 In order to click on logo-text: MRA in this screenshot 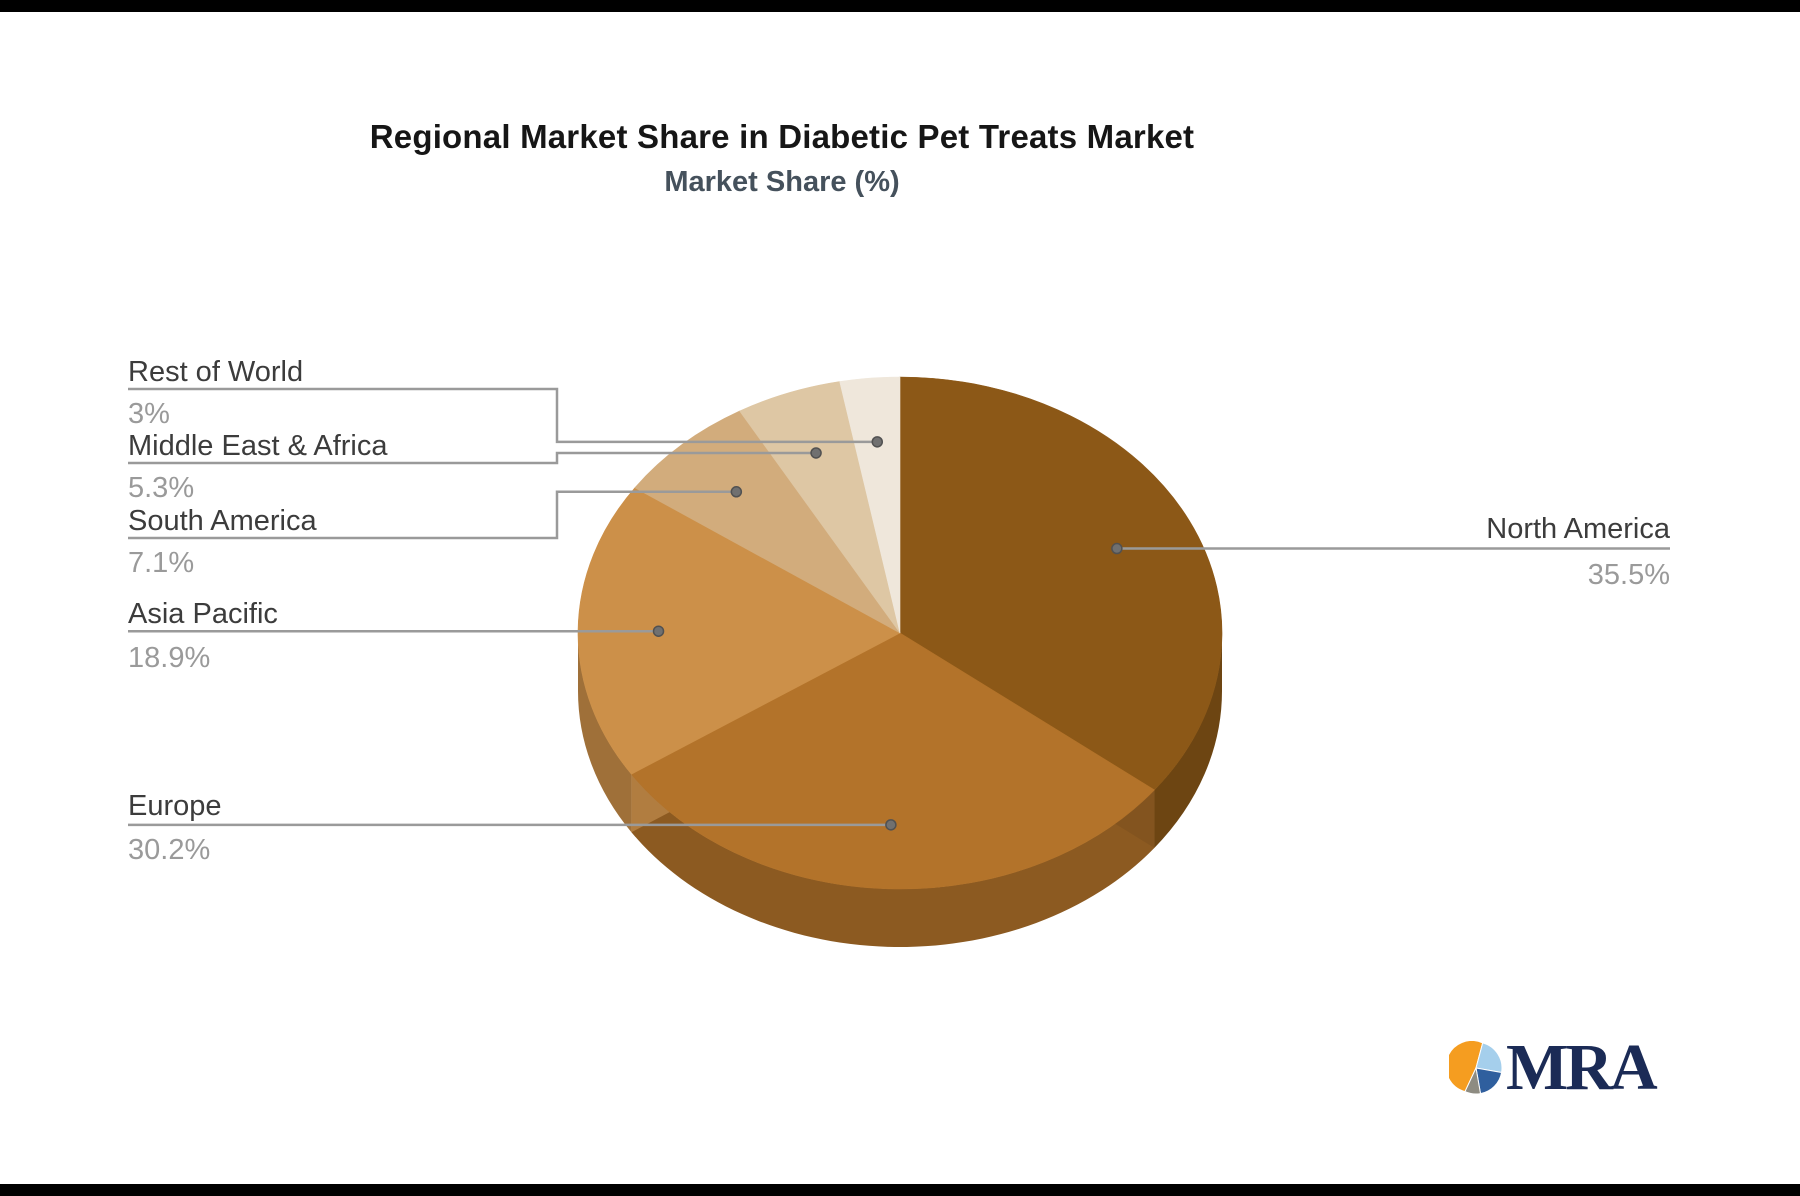, I will do `click(1582, 1067)`.